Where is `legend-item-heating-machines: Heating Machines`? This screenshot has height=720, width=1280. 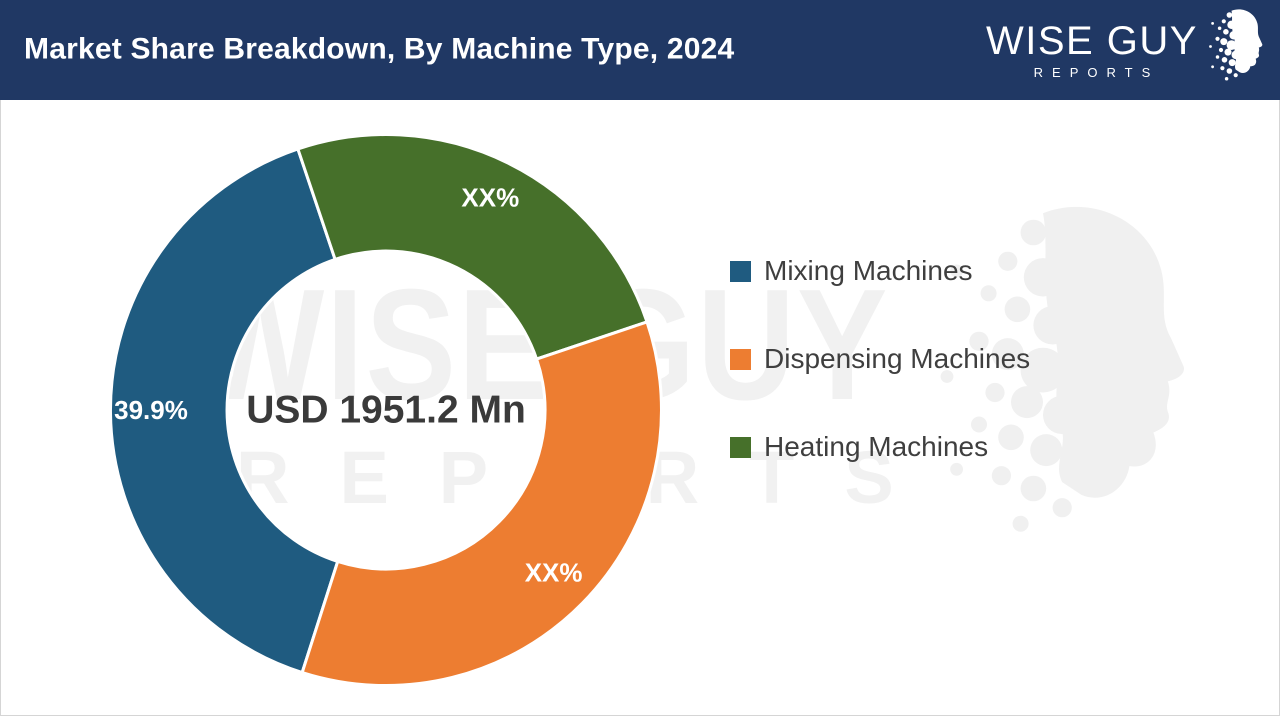
legend-item-heating-machines: Heating Machines is located at coordinates (859, 446).